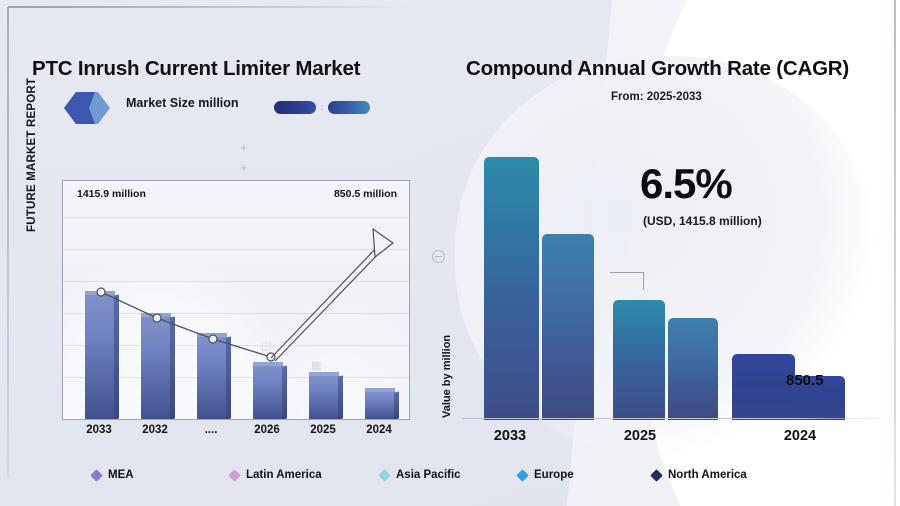 The image size is (900, 506). What do you see at coordinates (155, 430) in the screenshot?
I see `x-label-2032: 2032` at bounding box center [155, 430].